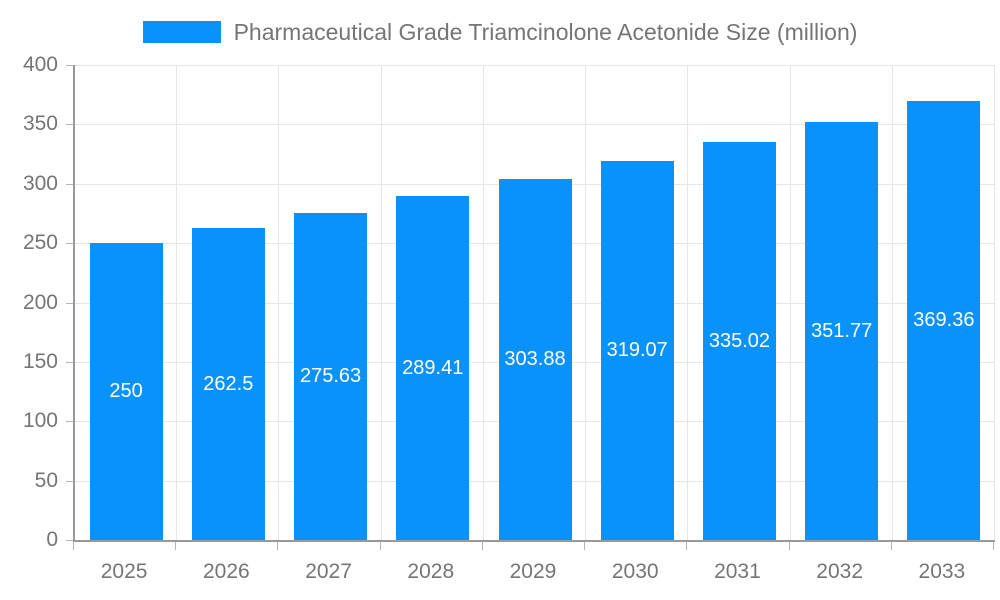 This screenshot has width=1000, height=600. I want to click on x-axis-tick-label: 2031, so click(737, 571).